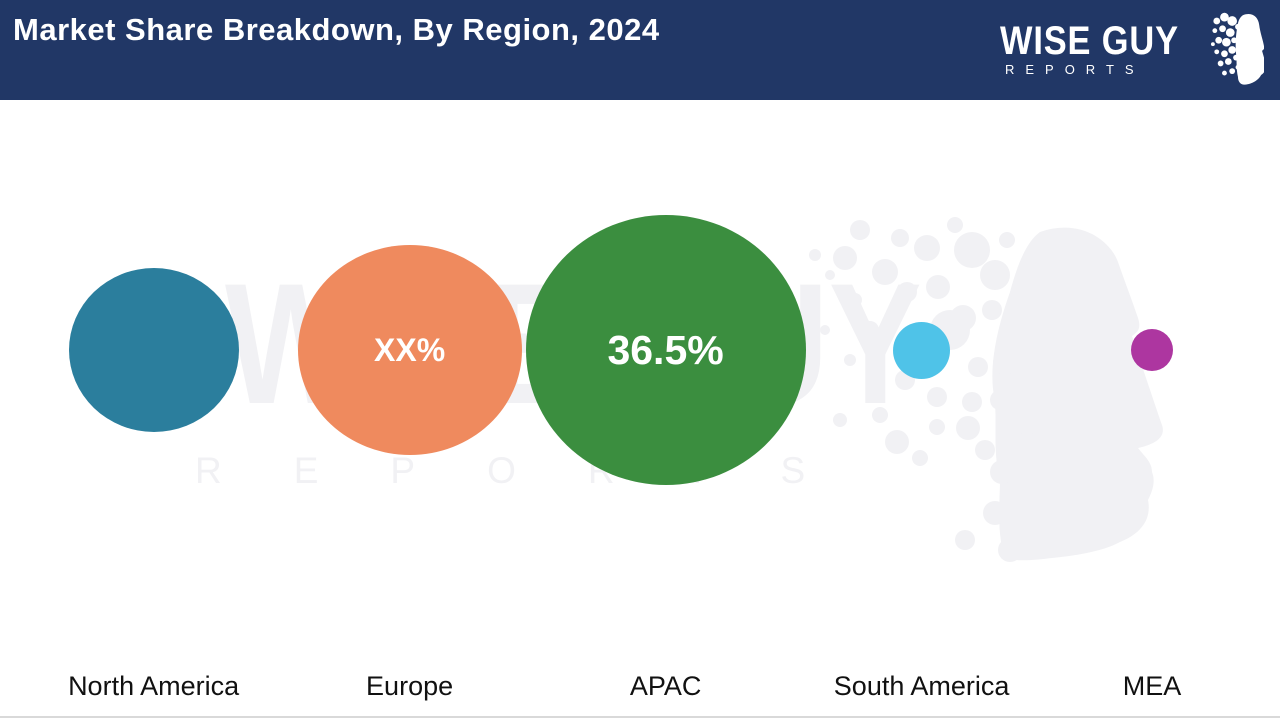 This screenshot has width=1280, height=720. Describe the element at coordinates (665, 686) in the screenshot. I see `category-label-apac: APAC` at that location.